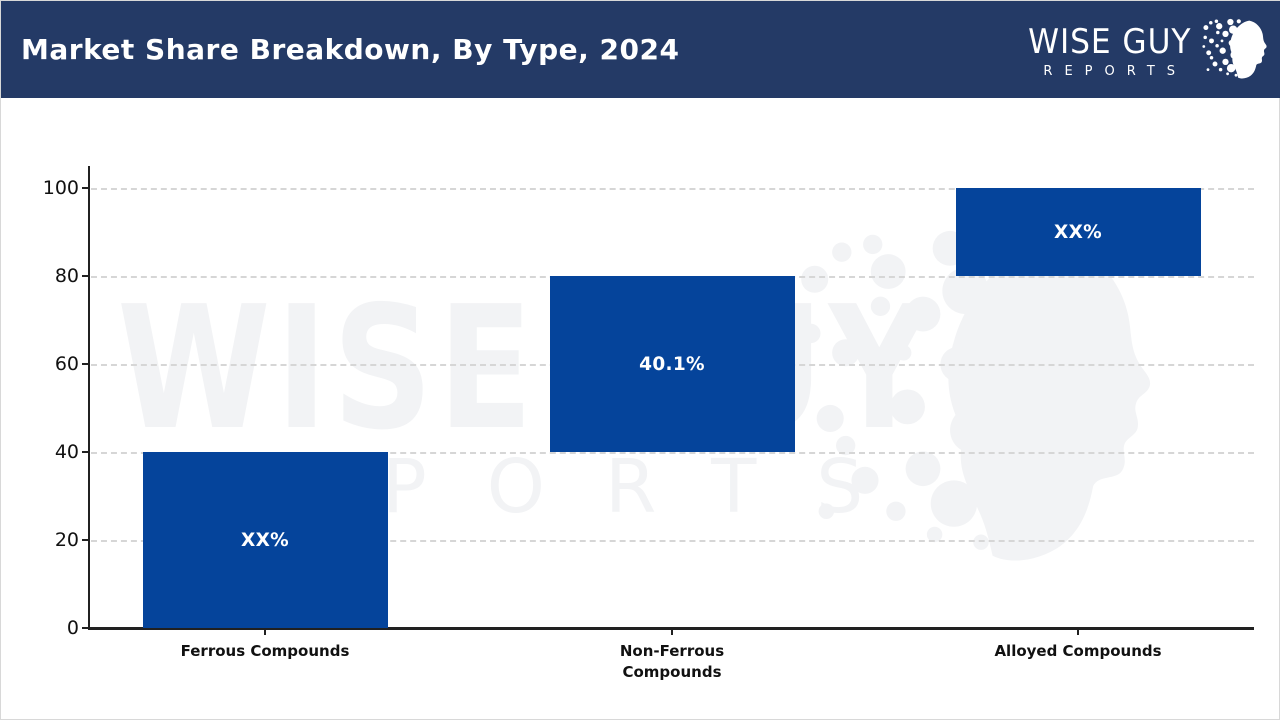 Image resolution: width=1280 pixels, height=720 pixels. What do you see at coordinates (1115, 71) in the screenshot?
I see `brand-subtitle: REPORTS` at bounding box center [1115, 71].